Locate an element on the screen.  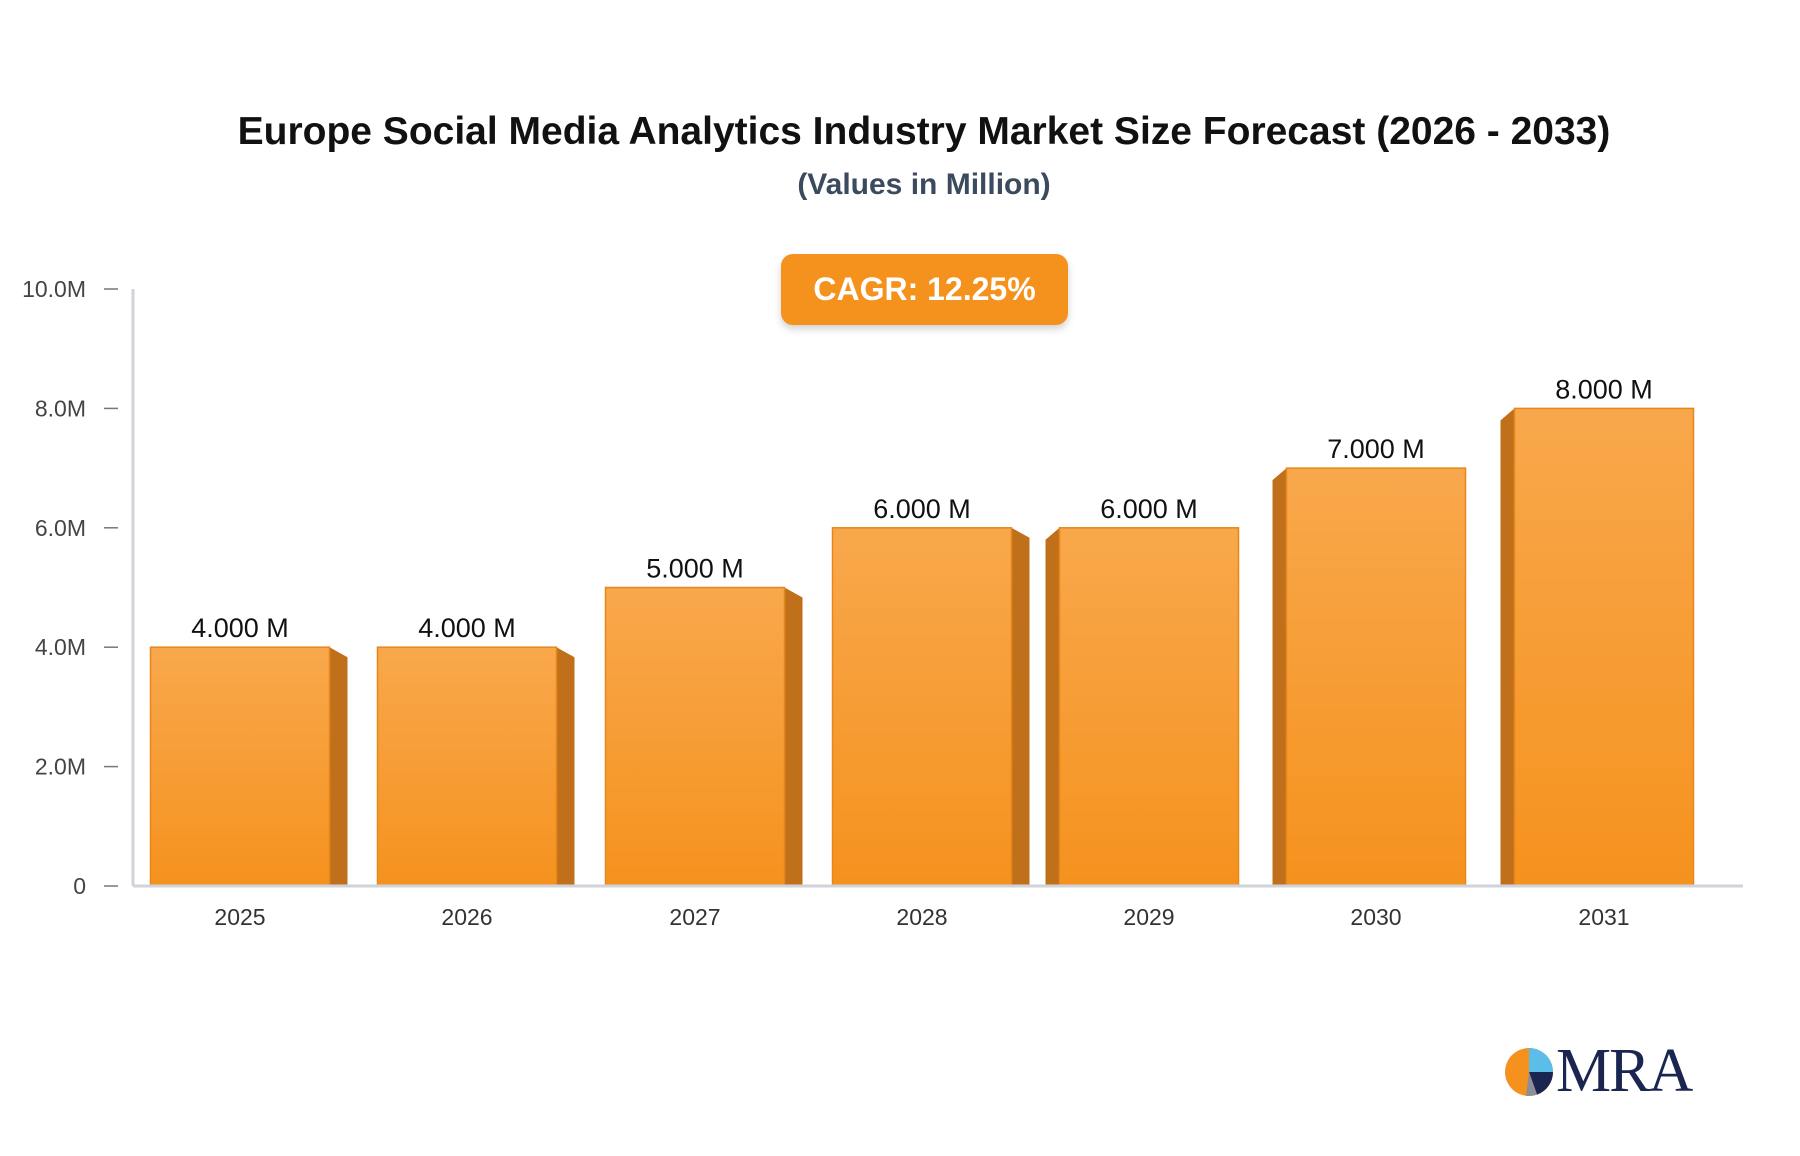
y-tick-label: 2.0M is located at coordinates (60, 767).